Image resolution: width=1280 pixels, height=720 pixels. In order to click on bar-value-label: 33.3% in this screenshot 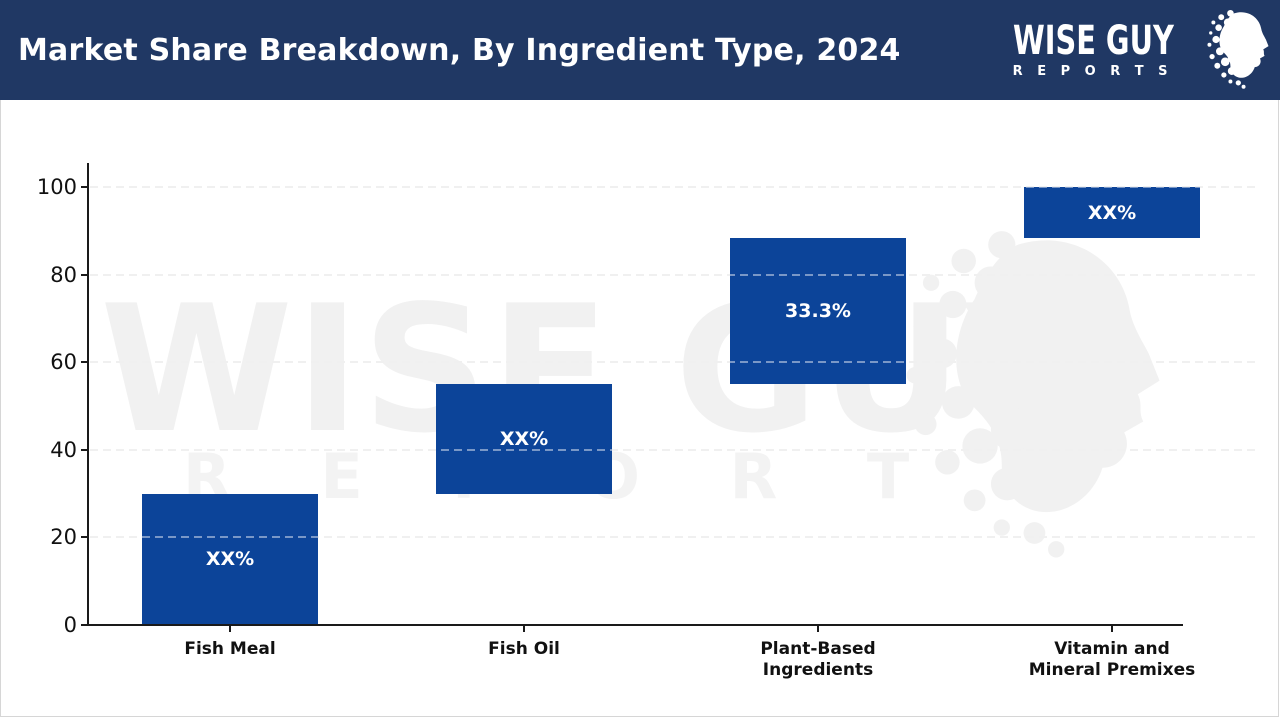, I will do `click(818, 311)`.